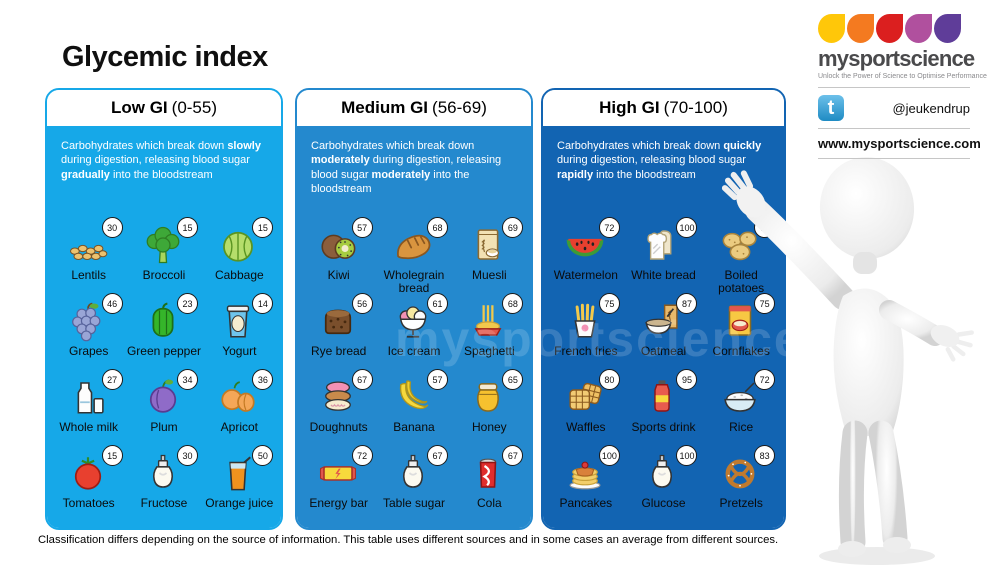 The height and width of the screenshot is (576, 1000). I want to click on column-header-medium: Medium GI (56-69), so click(414, 108).